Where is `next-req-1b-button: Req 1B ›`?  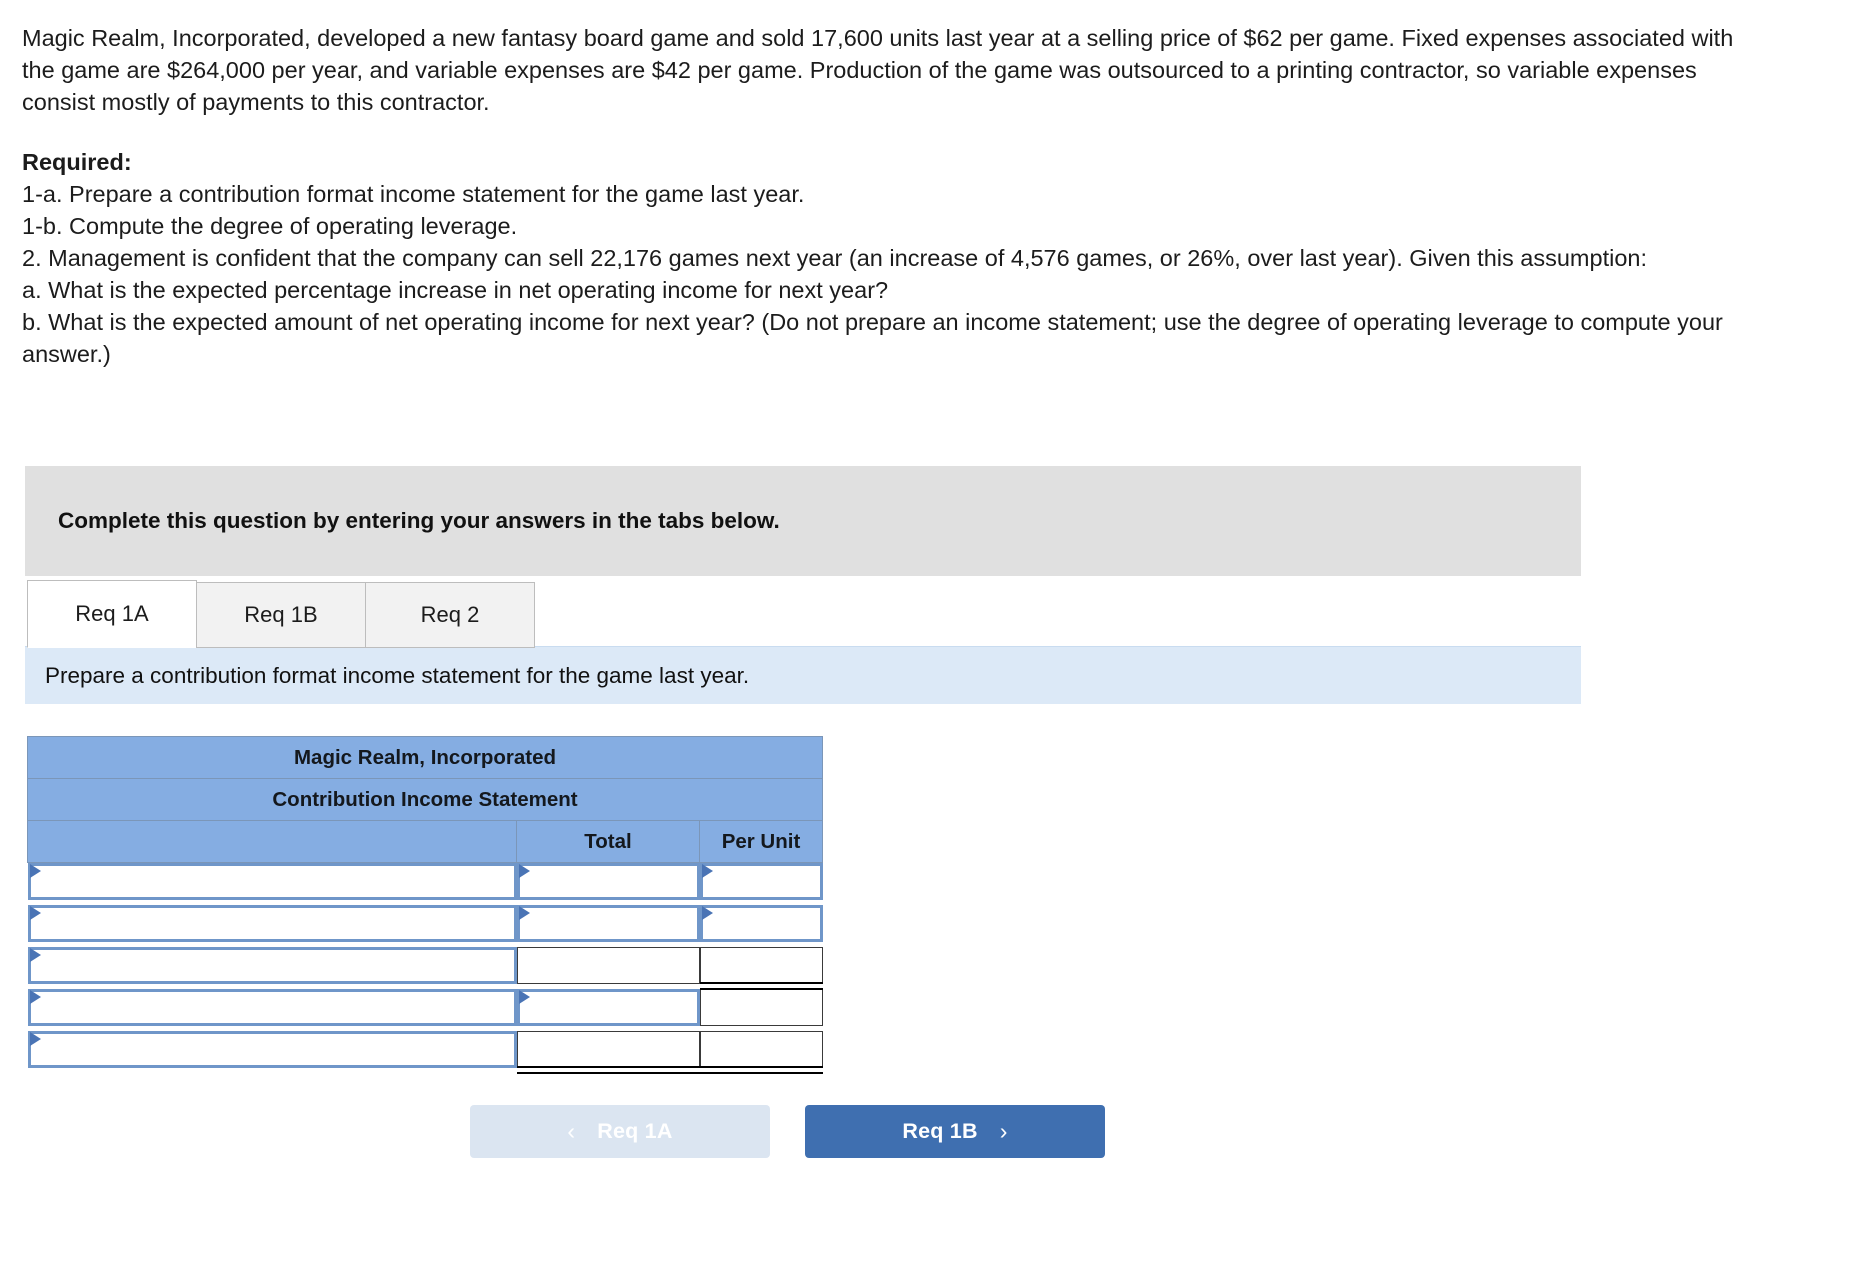
next-req-1b-button: Req 1B › is located at coordinates (955, 1131).